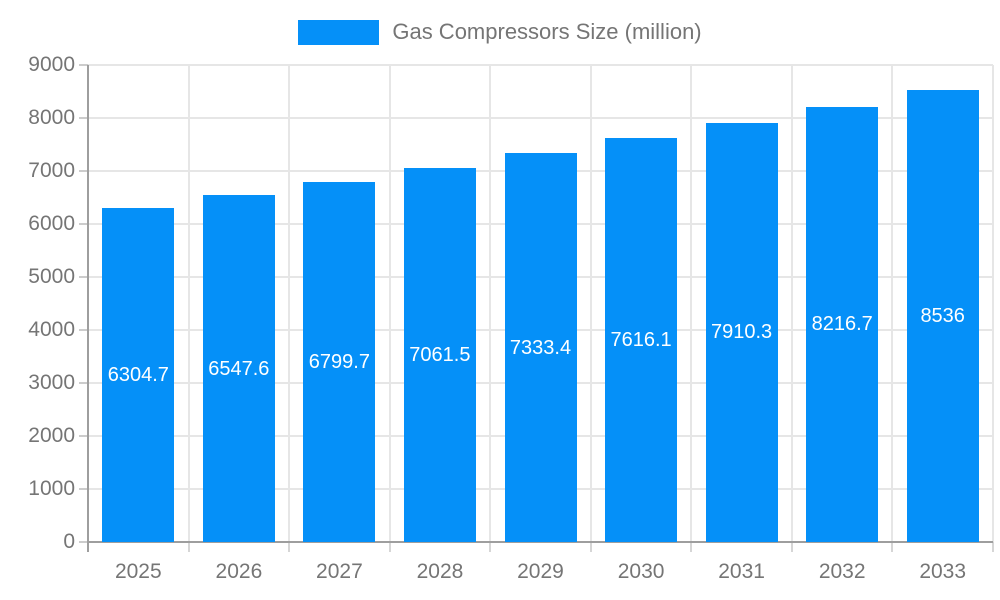 This screenshot has height=600, width=1000. What do you see at coordinates (842, 571) in the screenshot?
I see `x-tick-label: 2032` at bounding box center [842, 571].